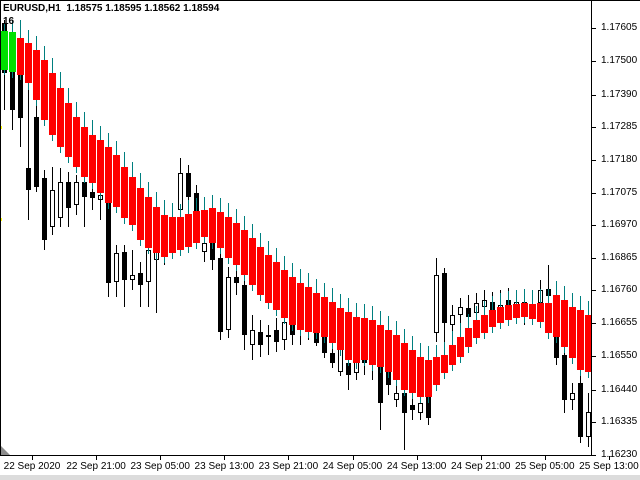 This screenshot has width=640, height=480. Describe the element at coordinates (96, 466) in the screenshot. I see `time-axis-label: 22 Sep 21:00` at that location.